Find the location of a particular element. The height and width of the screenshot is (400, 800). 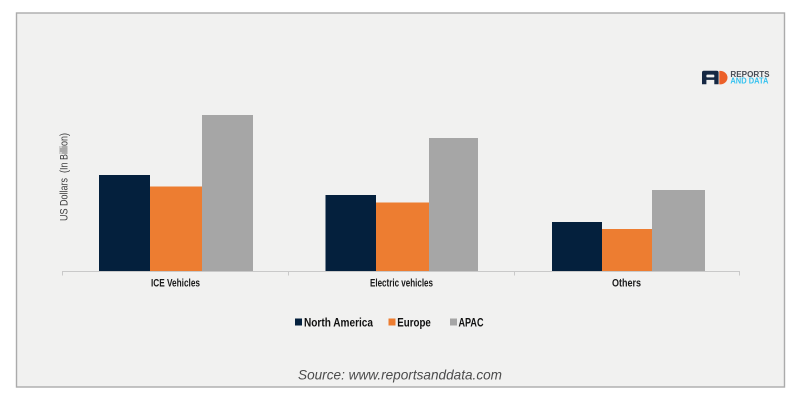

svg-text: North America is located at coordinates (338, 323).